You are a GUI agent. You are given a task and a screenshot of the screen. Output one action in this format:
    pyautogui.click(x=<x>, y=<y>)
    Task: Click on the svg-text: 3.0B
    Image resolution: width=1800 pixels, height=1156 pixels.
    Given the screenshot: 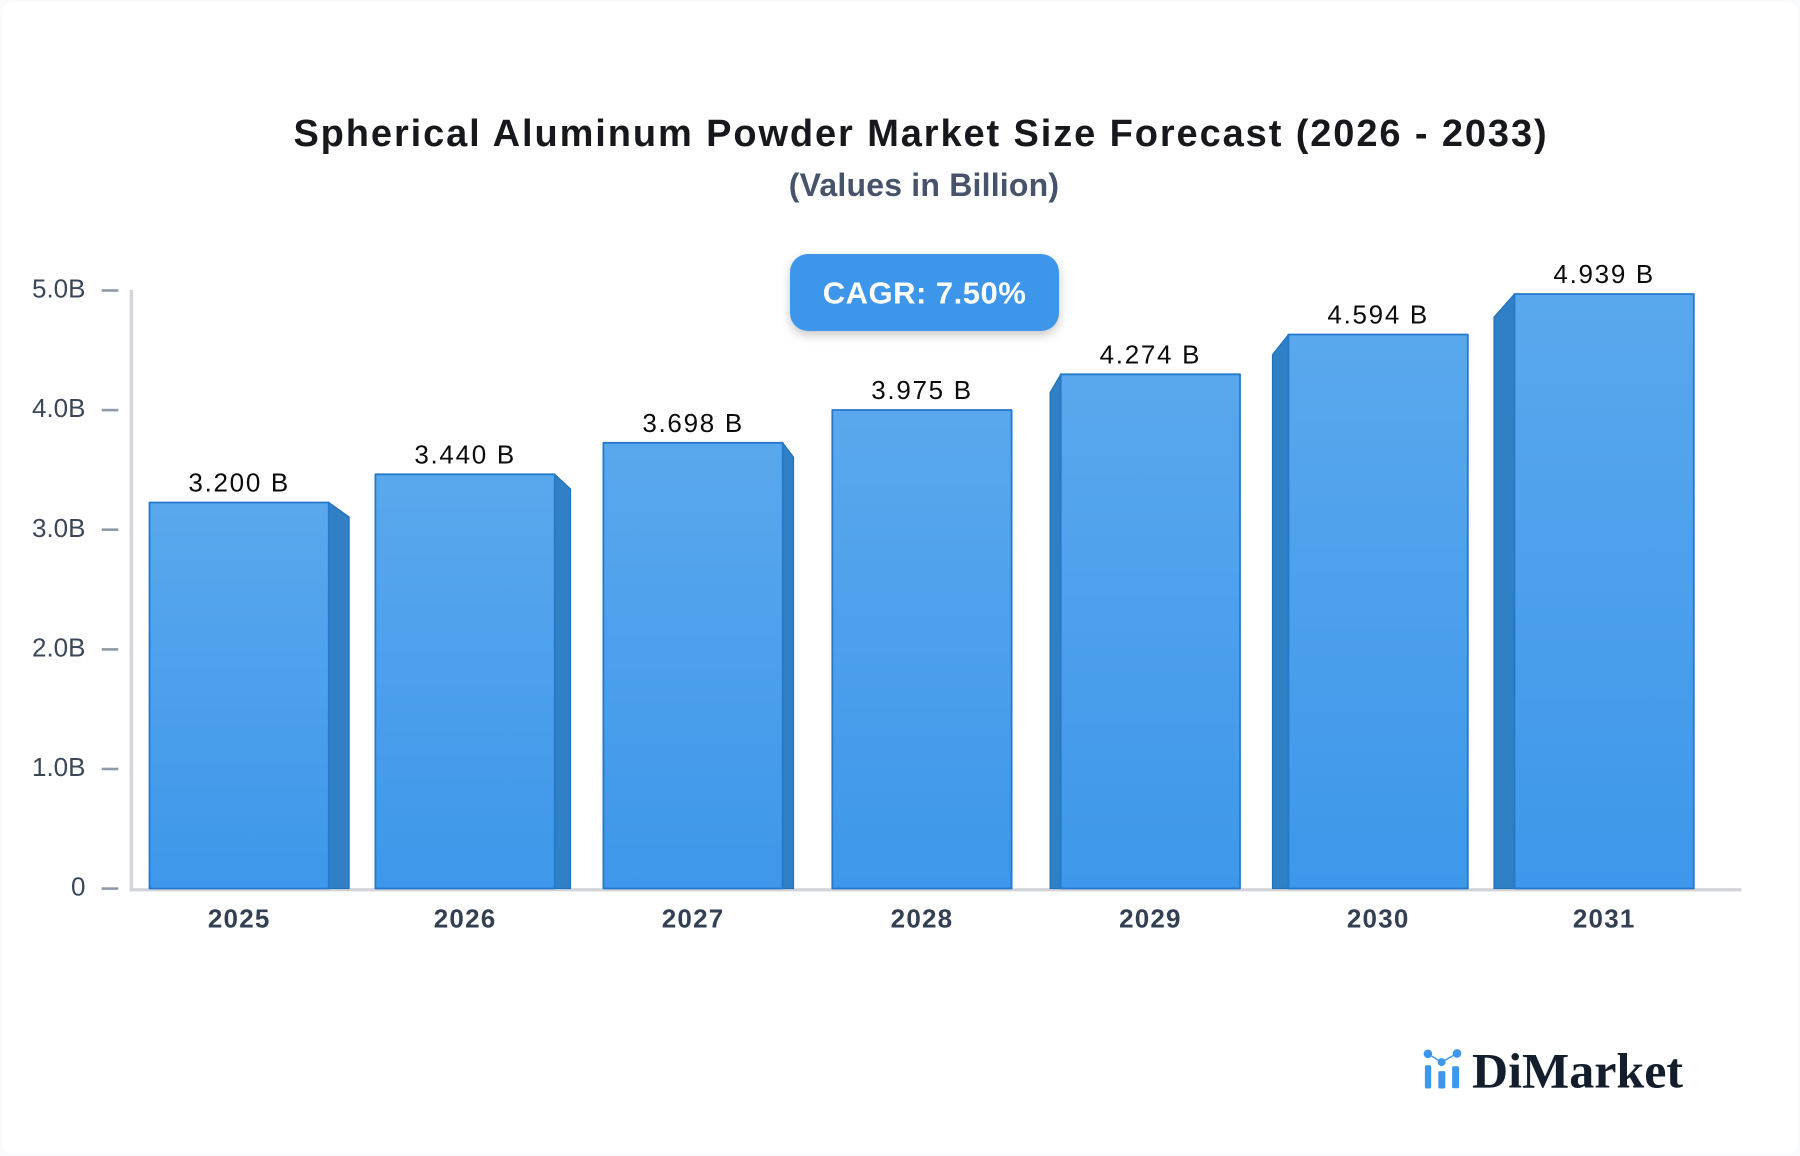 What is the action you would take?
    pyautogui.click(x=59, y=528)
    